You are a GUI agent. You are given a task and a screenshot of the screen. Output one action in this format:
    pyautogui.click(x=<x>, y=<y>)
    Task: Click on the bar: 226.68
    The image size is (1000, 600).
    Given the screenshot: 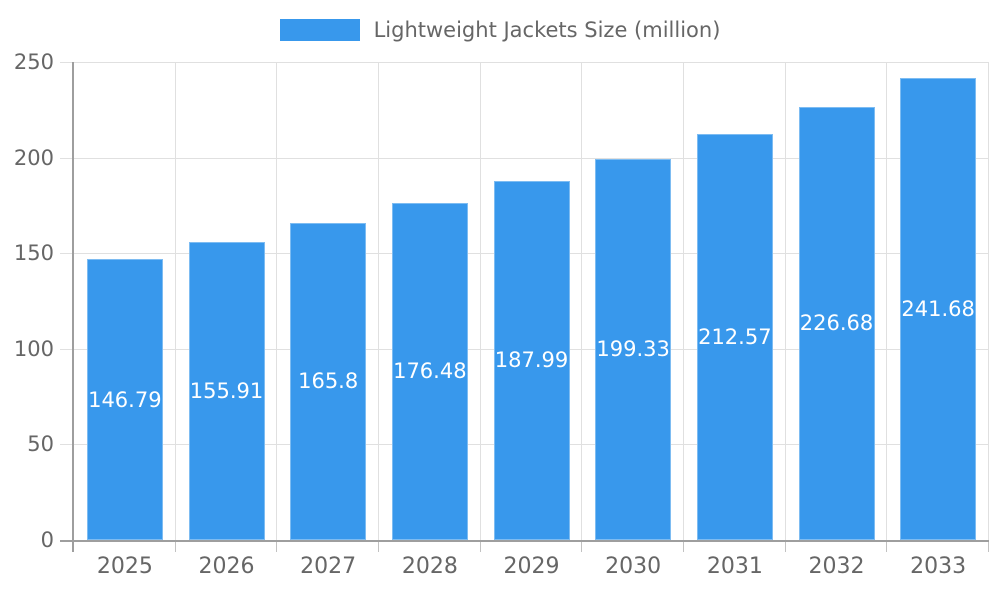 What is the action you would take?
    pyautogui.click(x=836, y=323)
    